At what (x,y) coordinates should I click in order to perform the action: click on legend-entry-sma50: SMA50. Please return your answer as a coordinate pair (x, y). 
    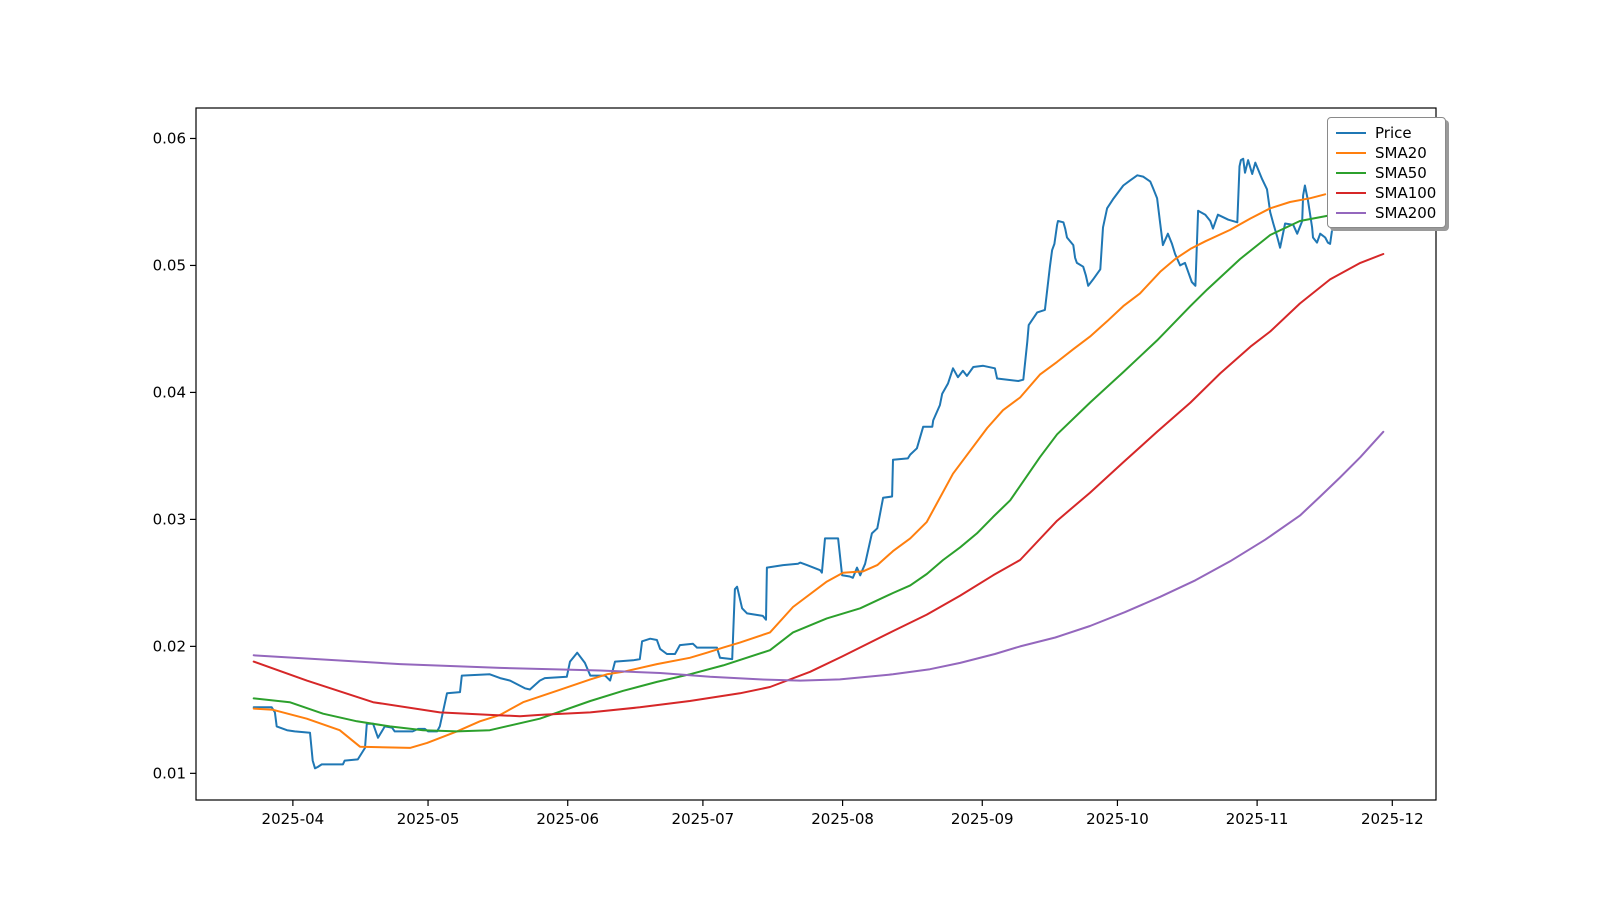
    Looking at the image, I should click on (1386, 173).